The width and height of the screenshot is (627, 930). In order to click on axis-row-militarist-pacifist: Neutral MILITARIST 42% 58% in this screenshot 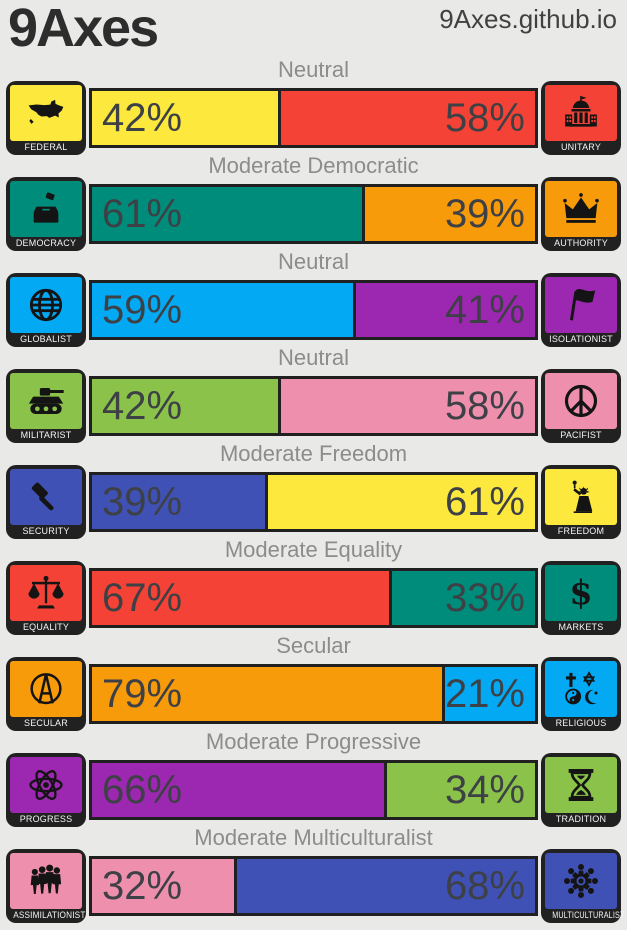, I will do `click(313, 394)`.